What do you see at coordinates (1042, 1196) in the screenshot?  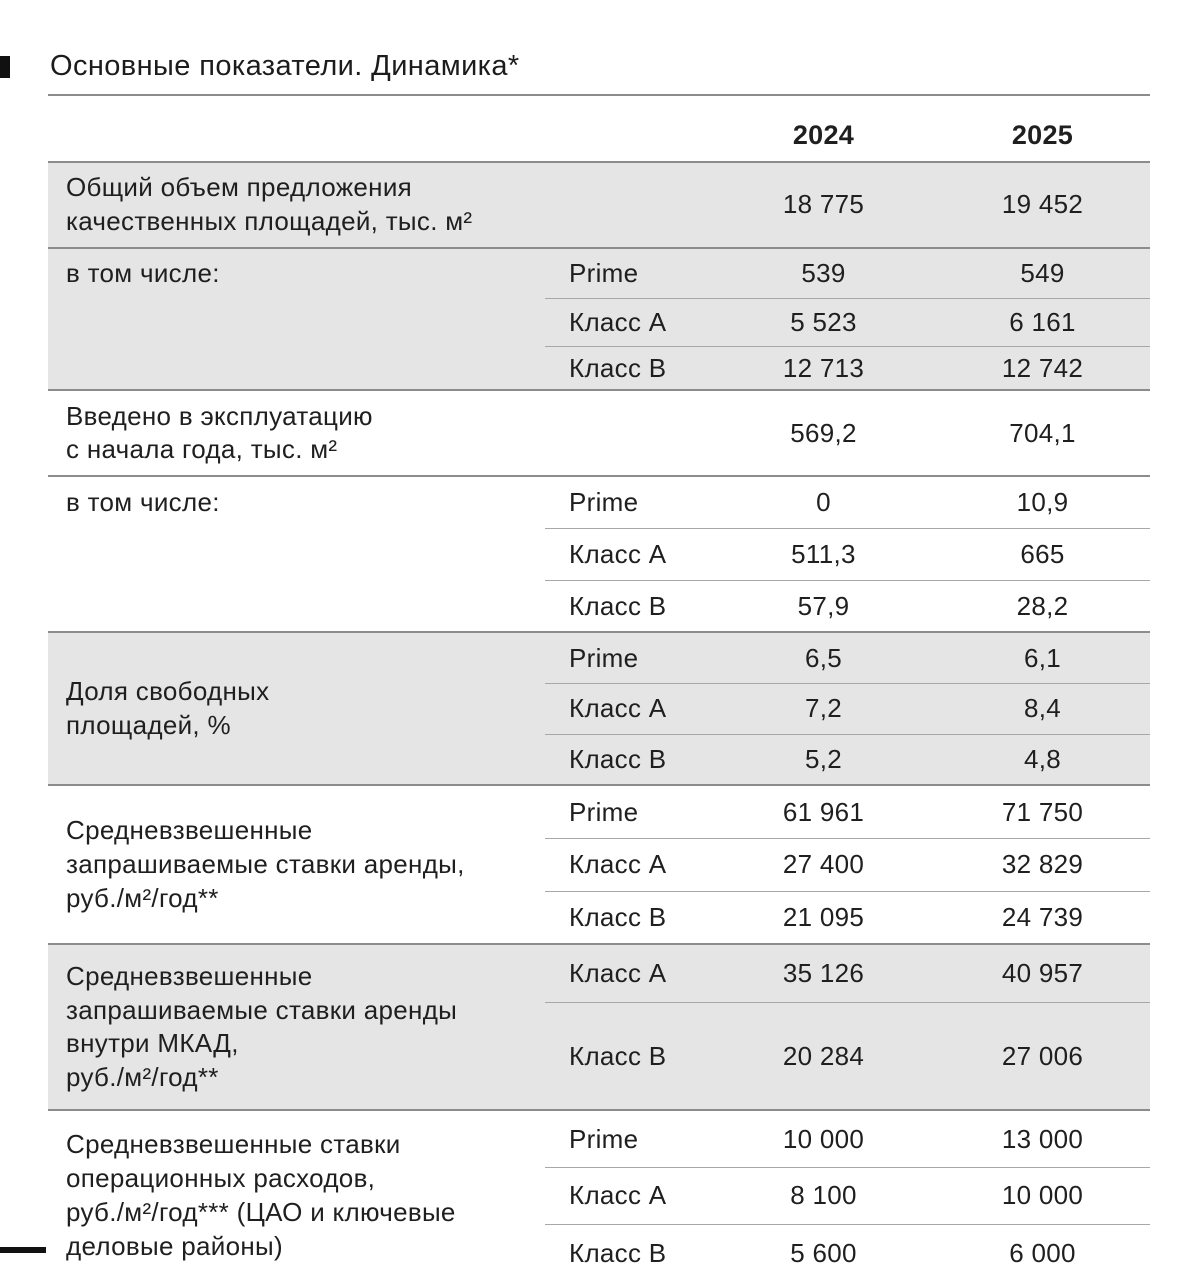 I see `value-2025: 10 000` at bounding box center [1042, 1196].